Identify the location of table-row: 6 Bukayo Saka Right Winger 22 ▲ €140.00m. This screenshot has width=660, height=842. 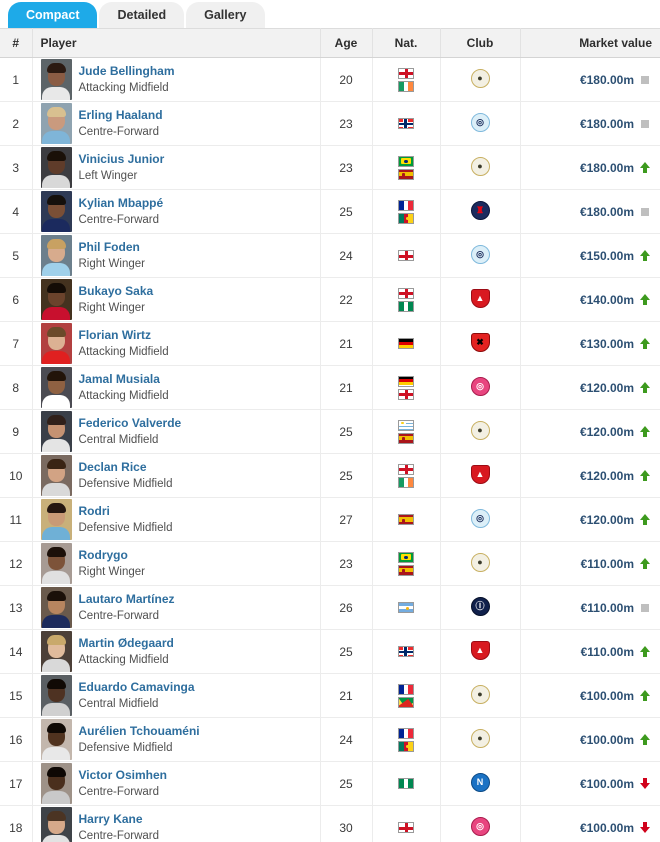
(330, 299).